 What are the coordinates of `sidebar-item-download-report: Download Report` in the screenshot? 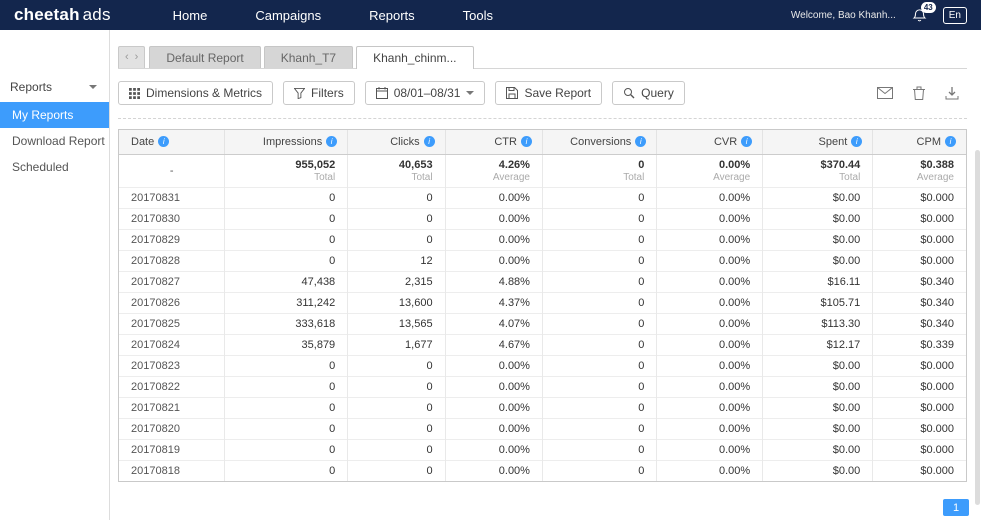 It's located at (58, 141).